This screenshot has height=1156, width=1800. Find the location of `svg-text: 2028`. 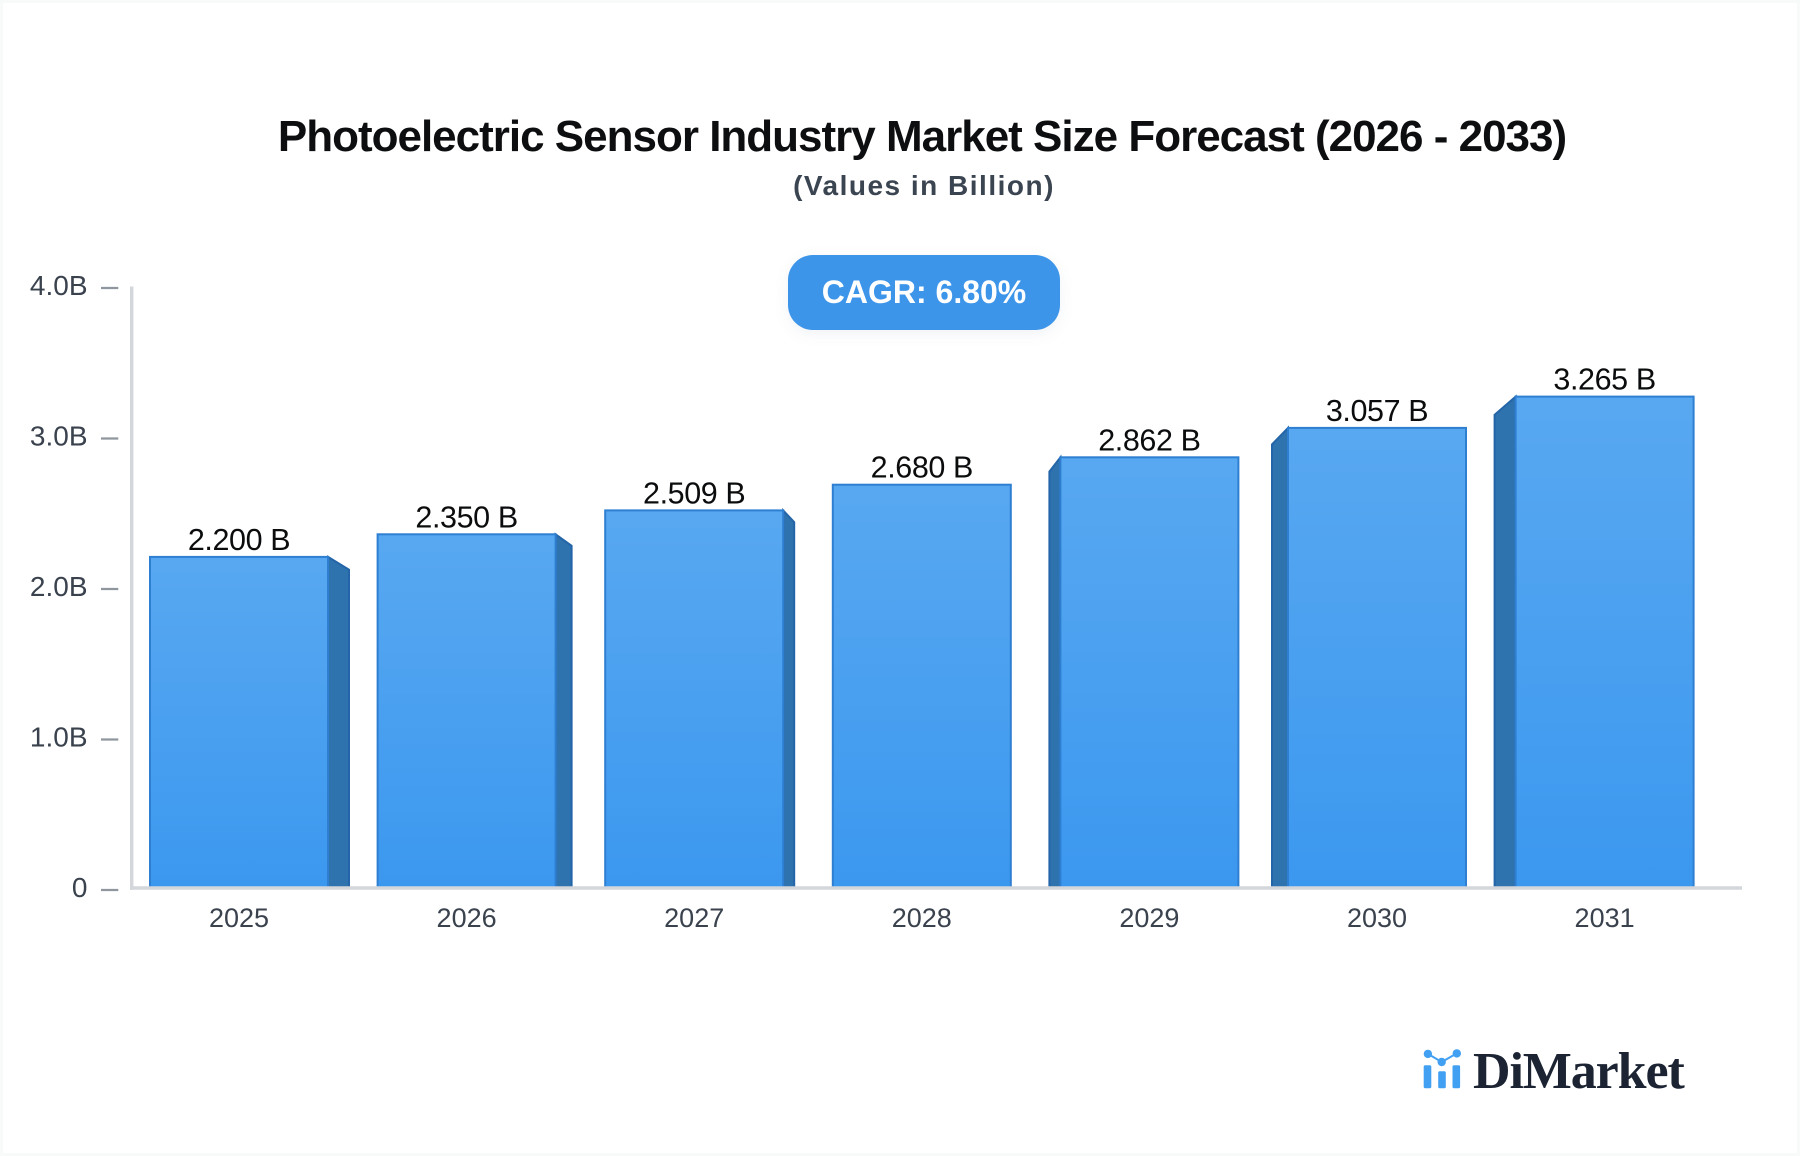

svg-text: 2028 is located at coordinates (922, 918).